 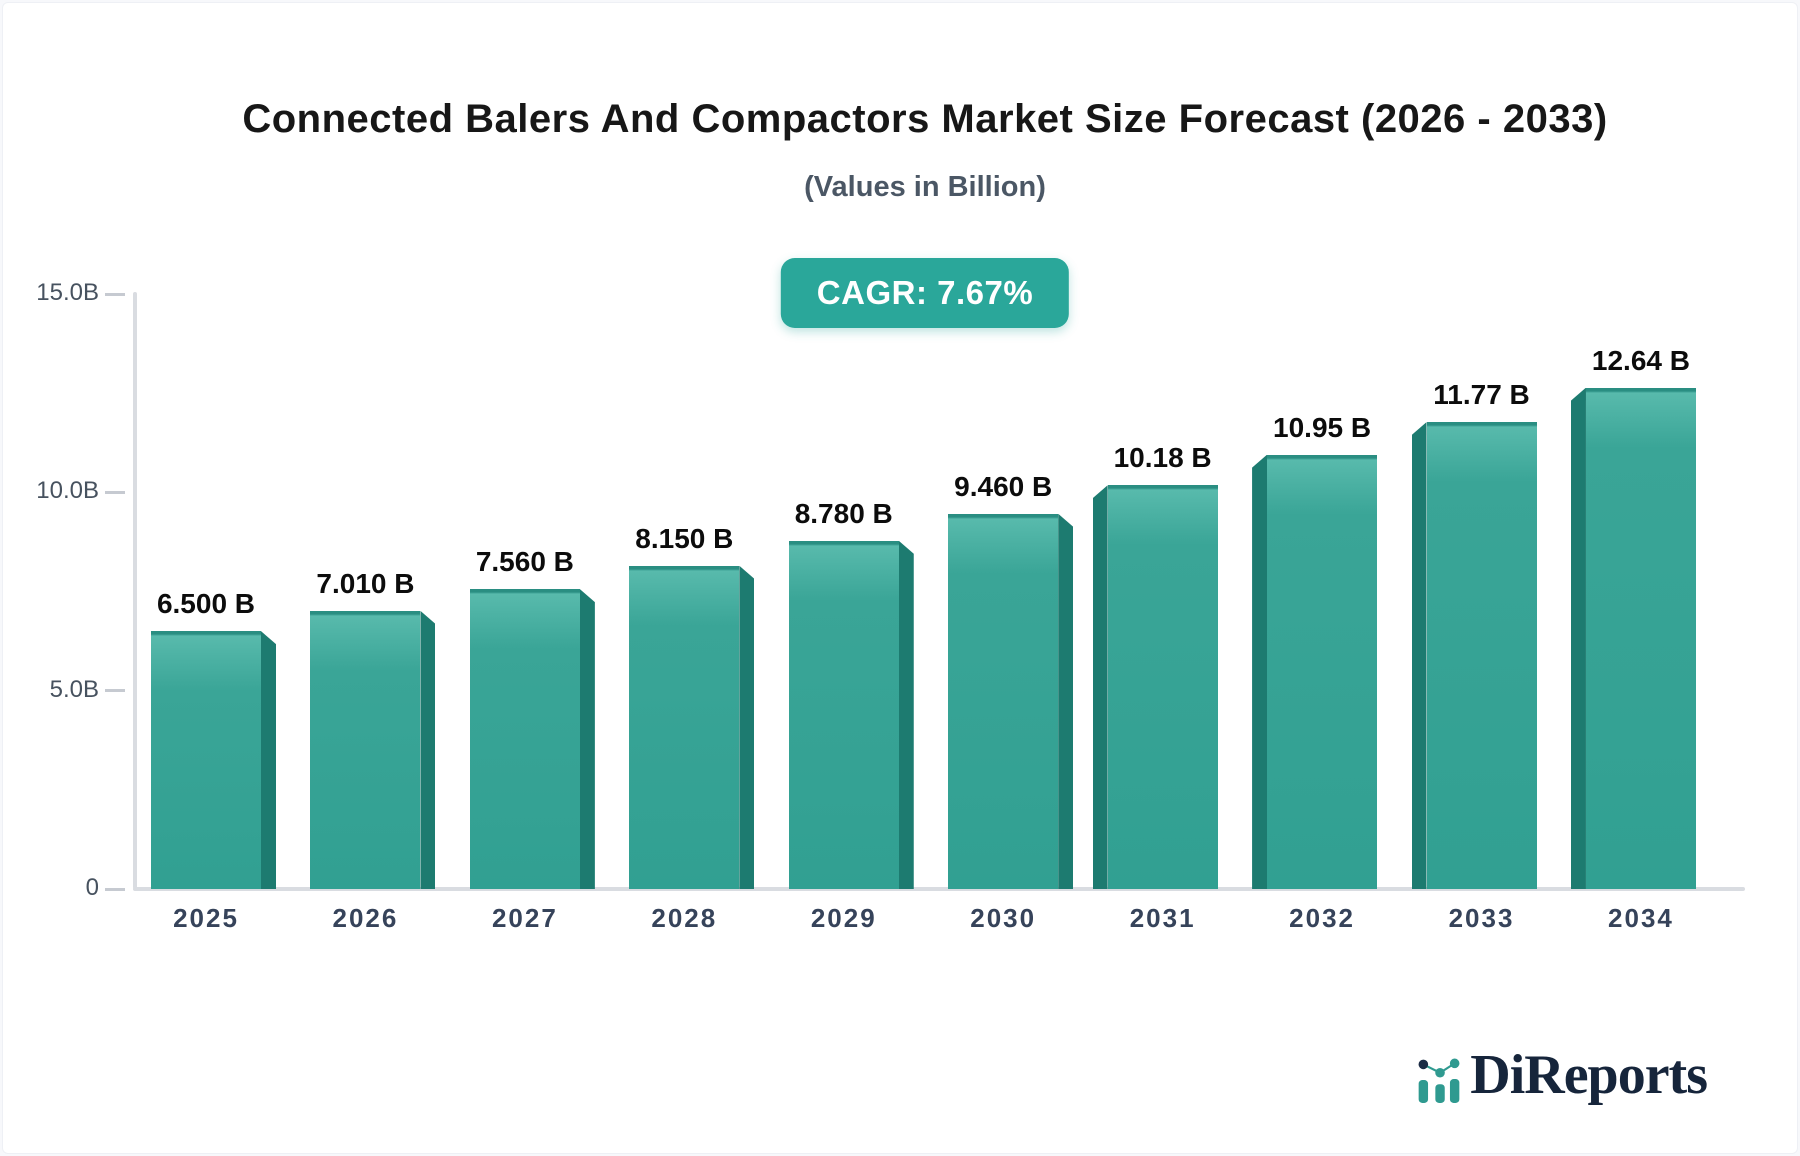 What do you see at coordinates (1641, 918) in the screenshot?
I see `x-axis-label: 2034` at bounding box center [1641, 918].